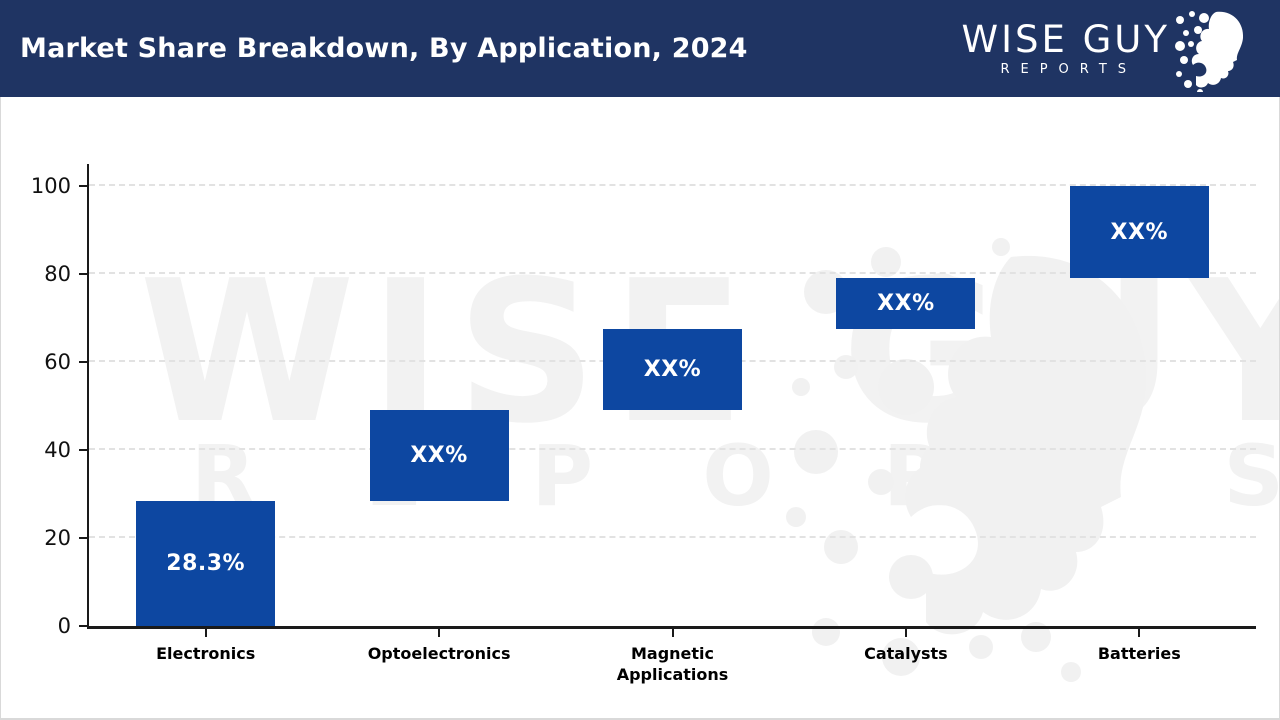  I want to click on x-tick-label: Electronics, so click(206, 653).